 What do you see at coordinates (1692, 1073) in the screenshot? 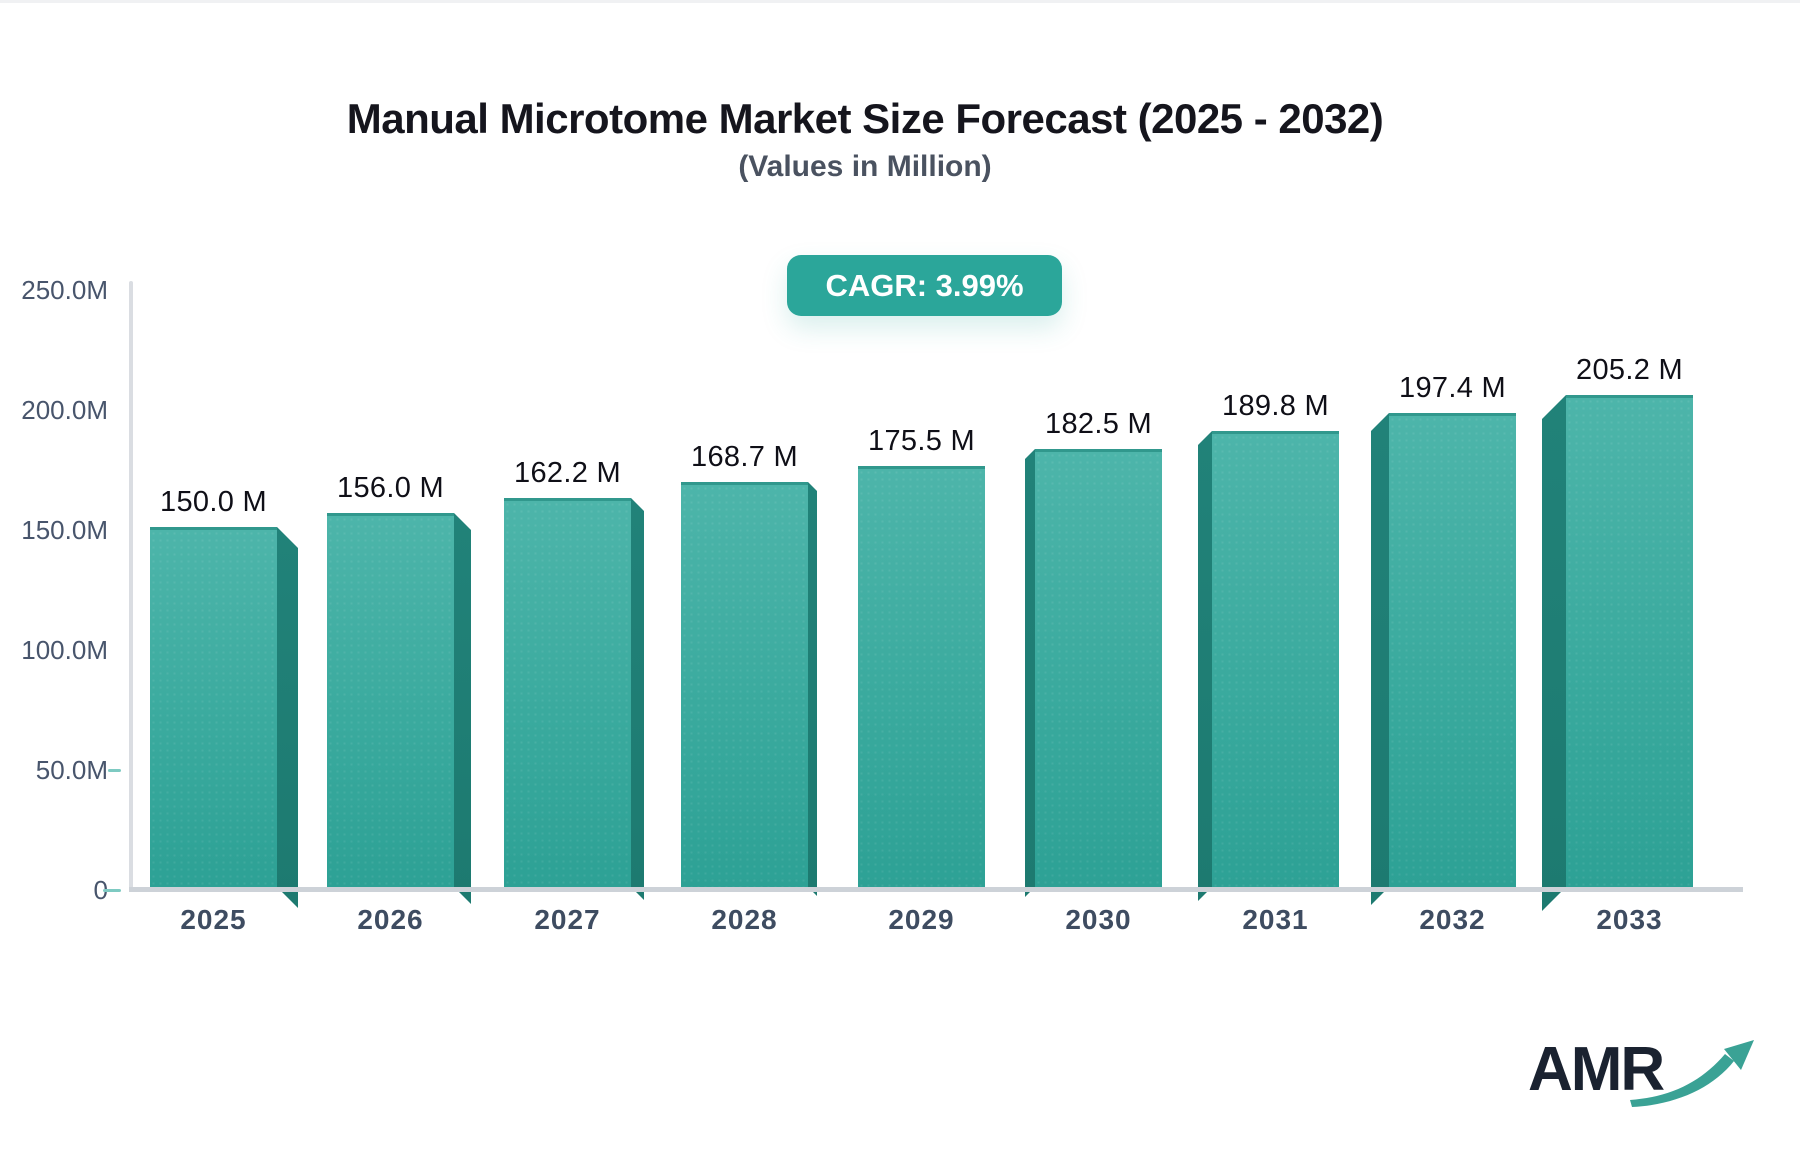
I see `growth-arrow-icon` at bounding box center [1692, 1073].